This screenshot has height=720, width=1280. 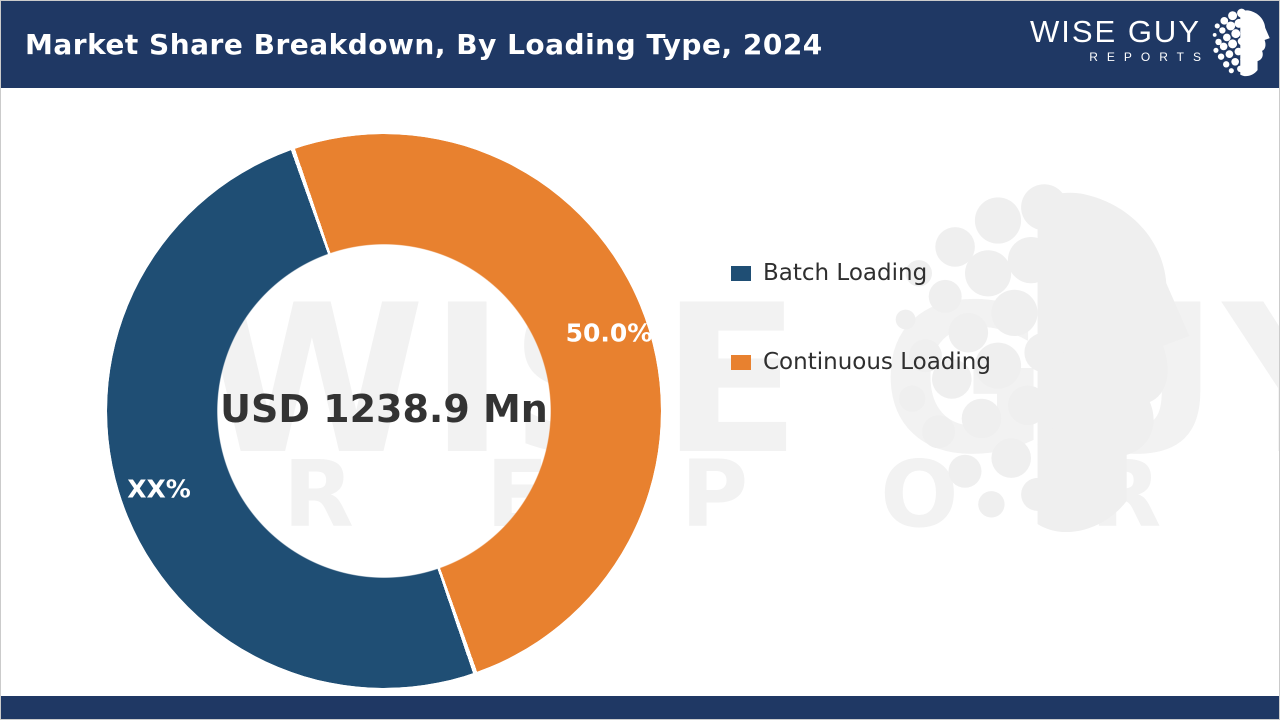 What do you see at coordinates (845, 273) in the screenshot?
I see `legend-label: Batch Loading` at bounding box center [845, 273].